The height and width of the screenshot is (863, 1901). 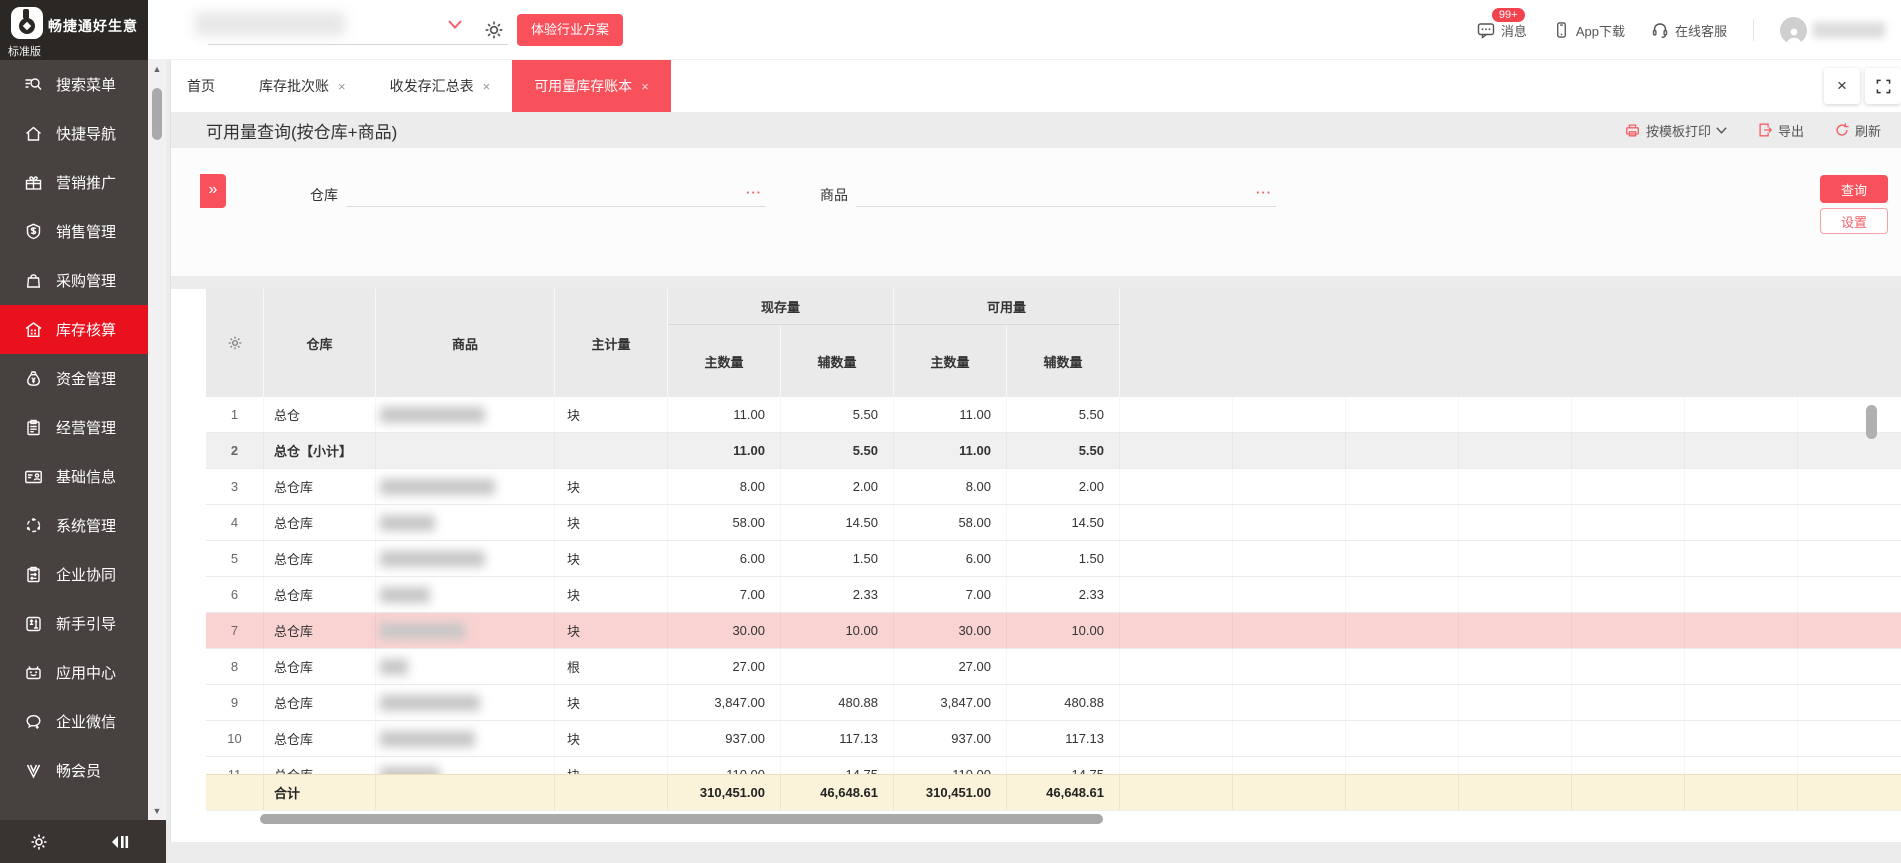 I want to click on tab-available-ledger: 可用量库存账本 ×, so click(x=591, y=86).